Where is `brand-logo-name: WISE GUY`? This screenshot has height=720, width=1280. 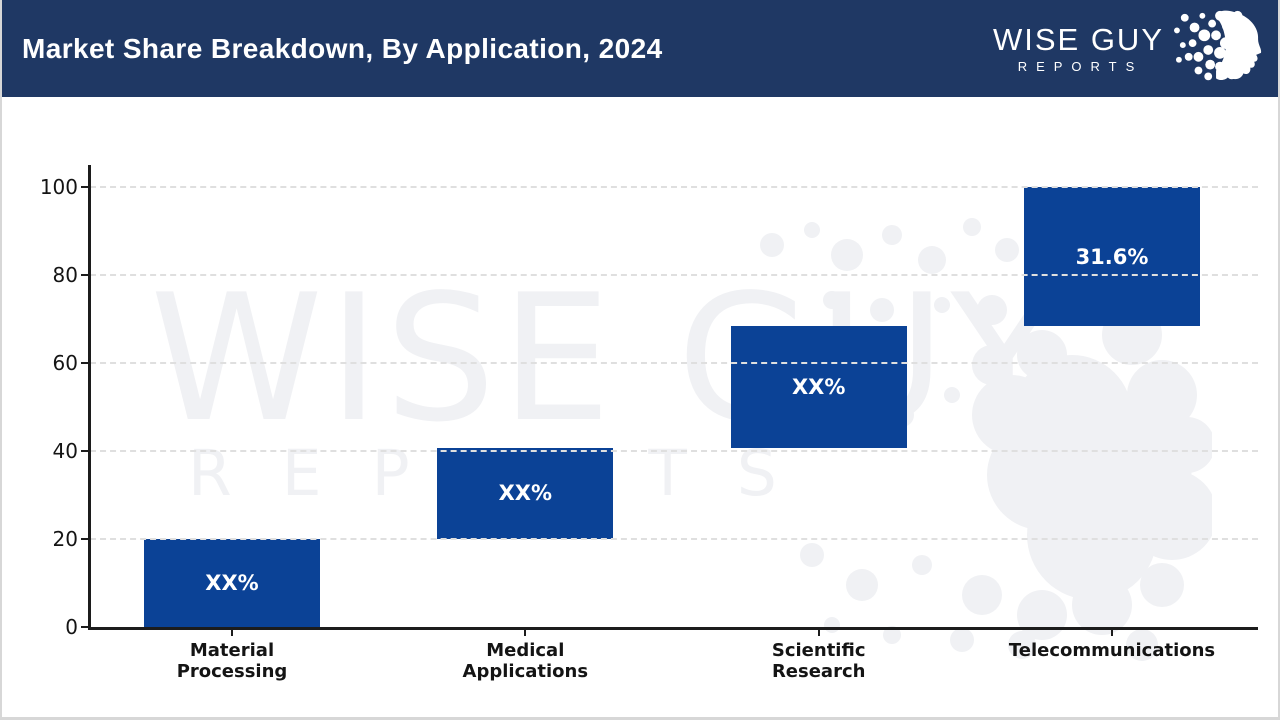 brand-logo-name: WISE GUY is located at coordinates (1078, 39).